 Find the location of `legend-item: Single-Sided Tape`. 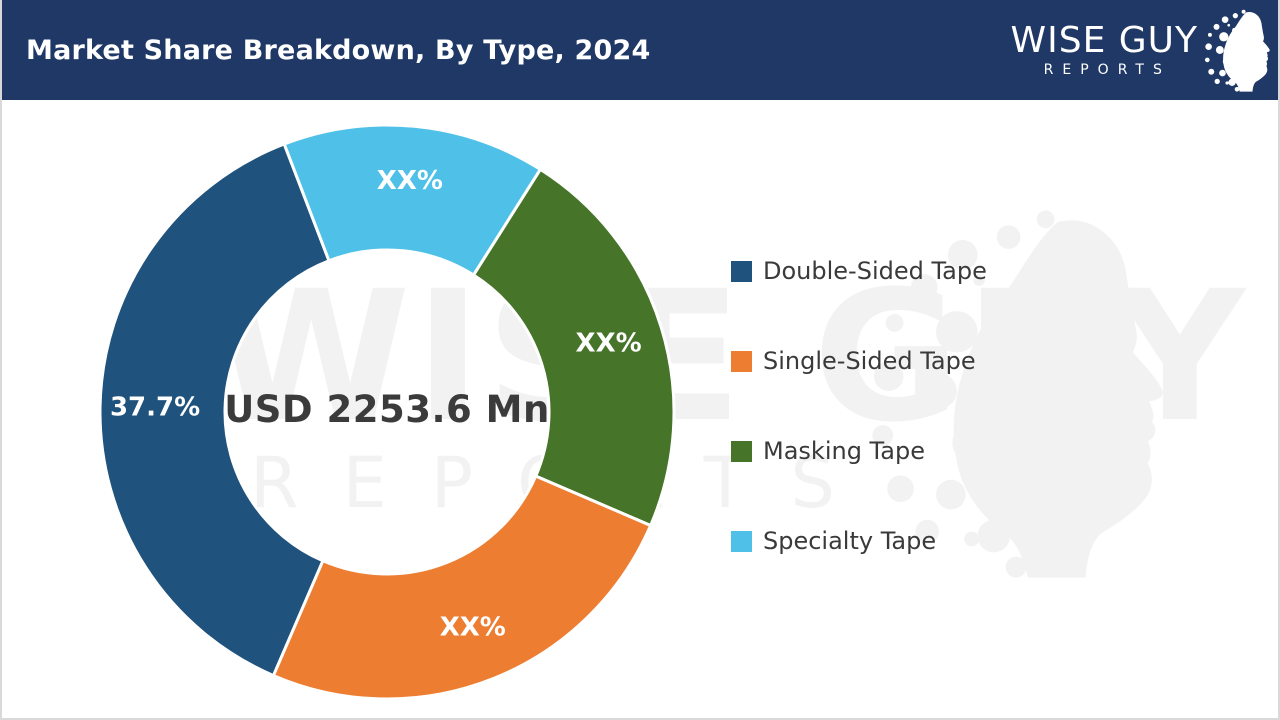

legend-item: Single-Sided Tape is located at coordinates (859, 361).